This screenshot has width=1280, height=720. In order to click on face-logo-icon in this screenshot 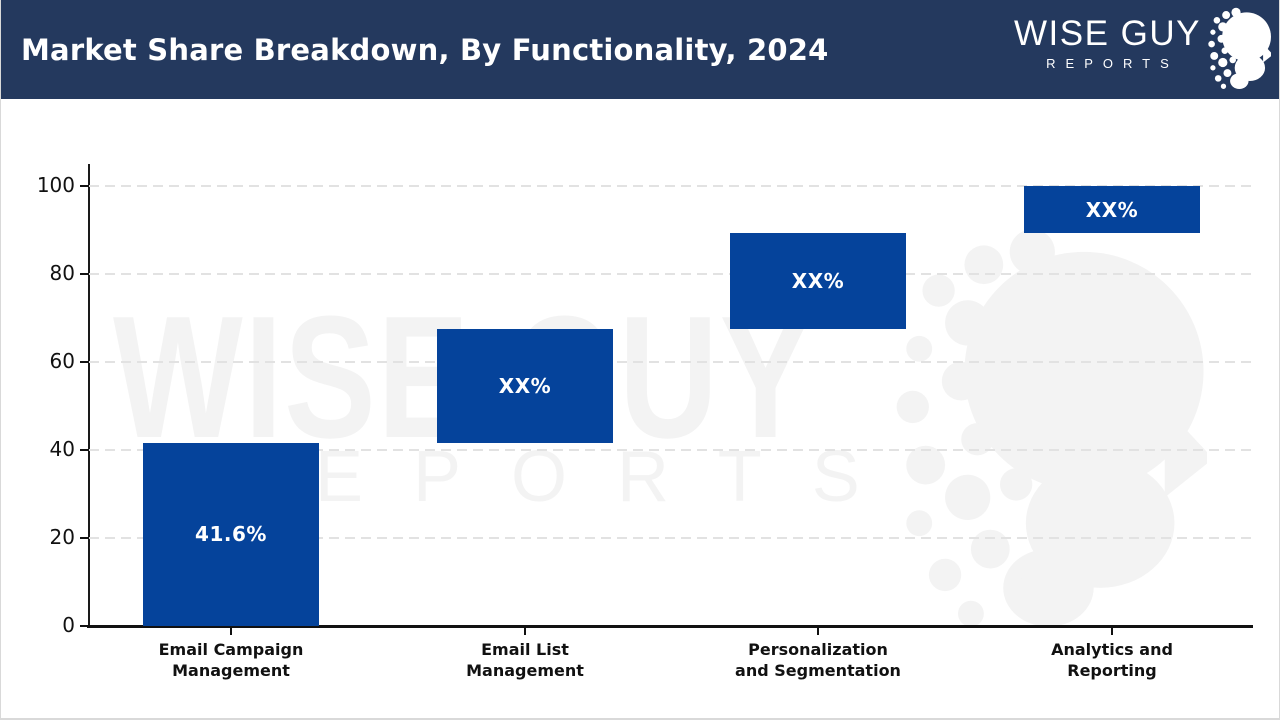, I will do `click(1238, 50)`.